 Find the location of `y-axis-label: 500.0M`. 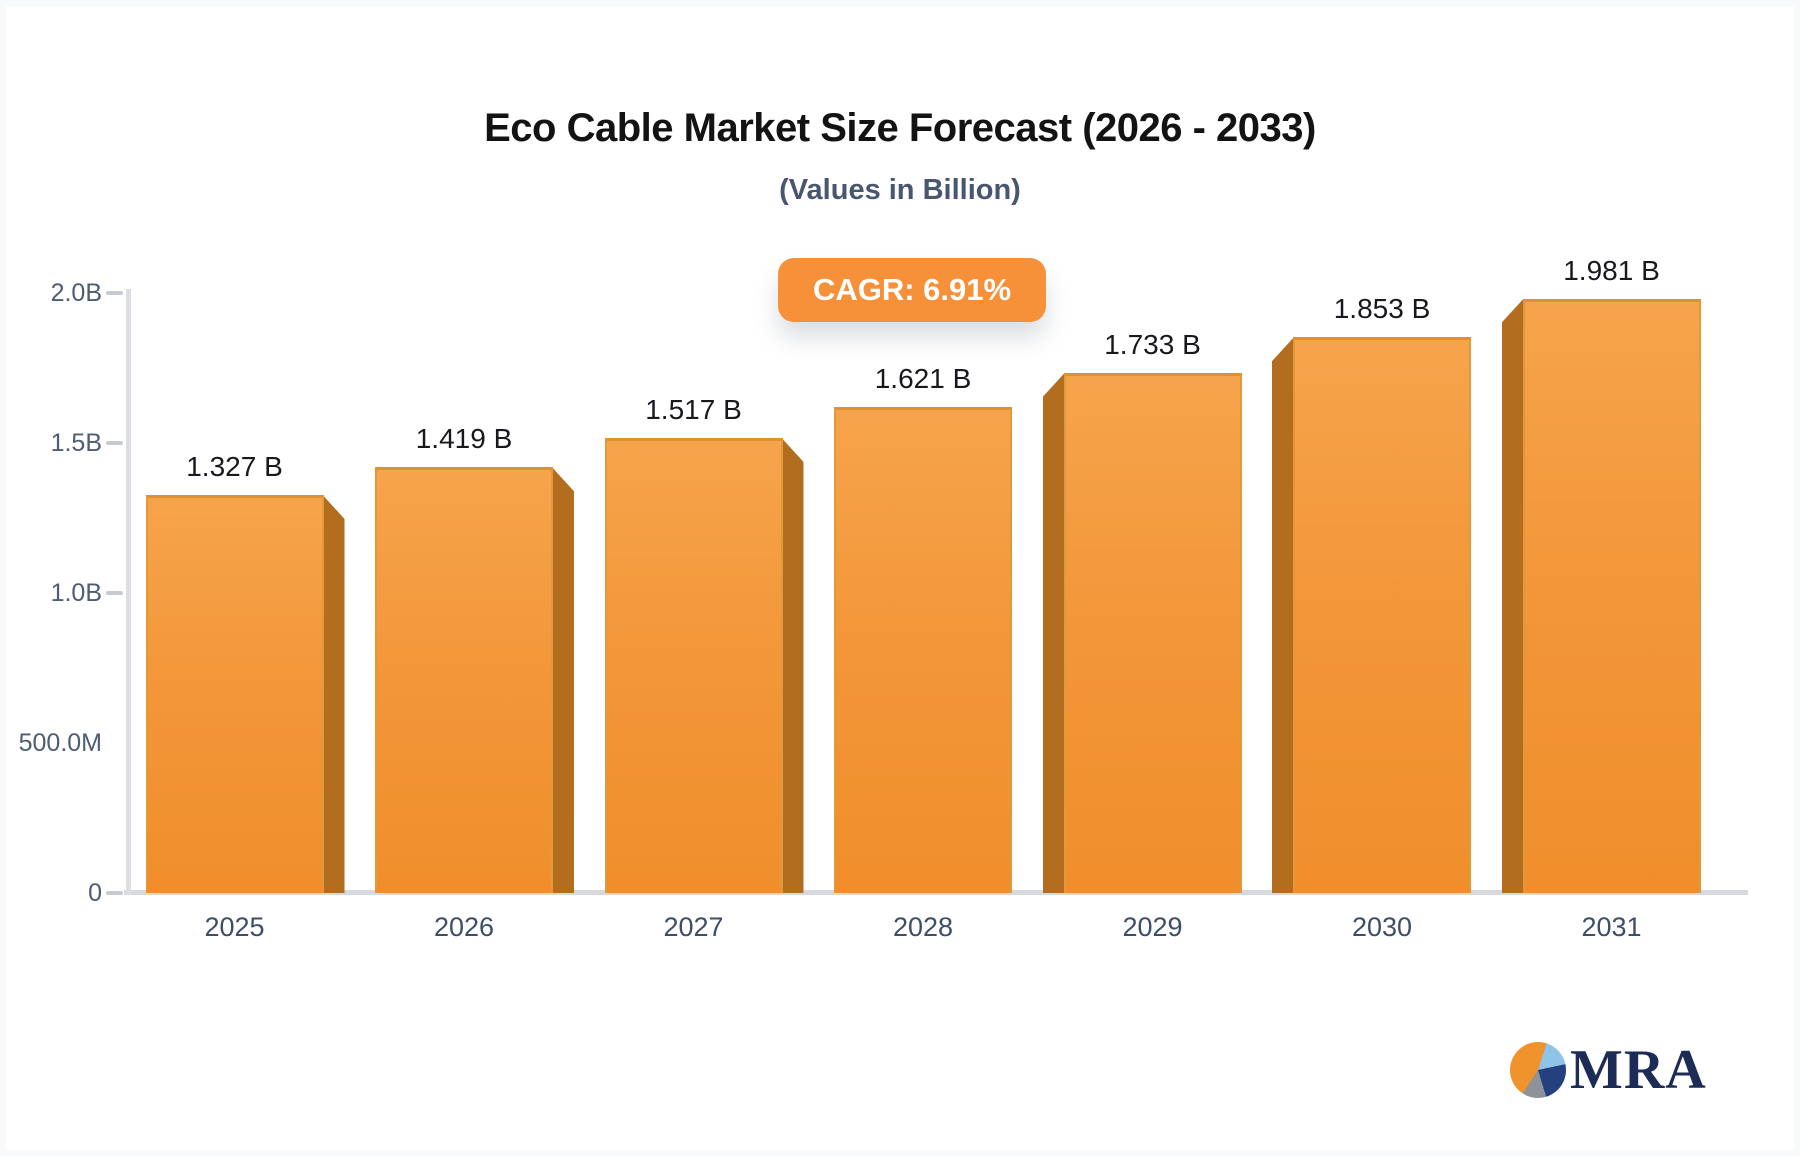

y-axis-label: 500.0M is located at coordinates (60, 743).